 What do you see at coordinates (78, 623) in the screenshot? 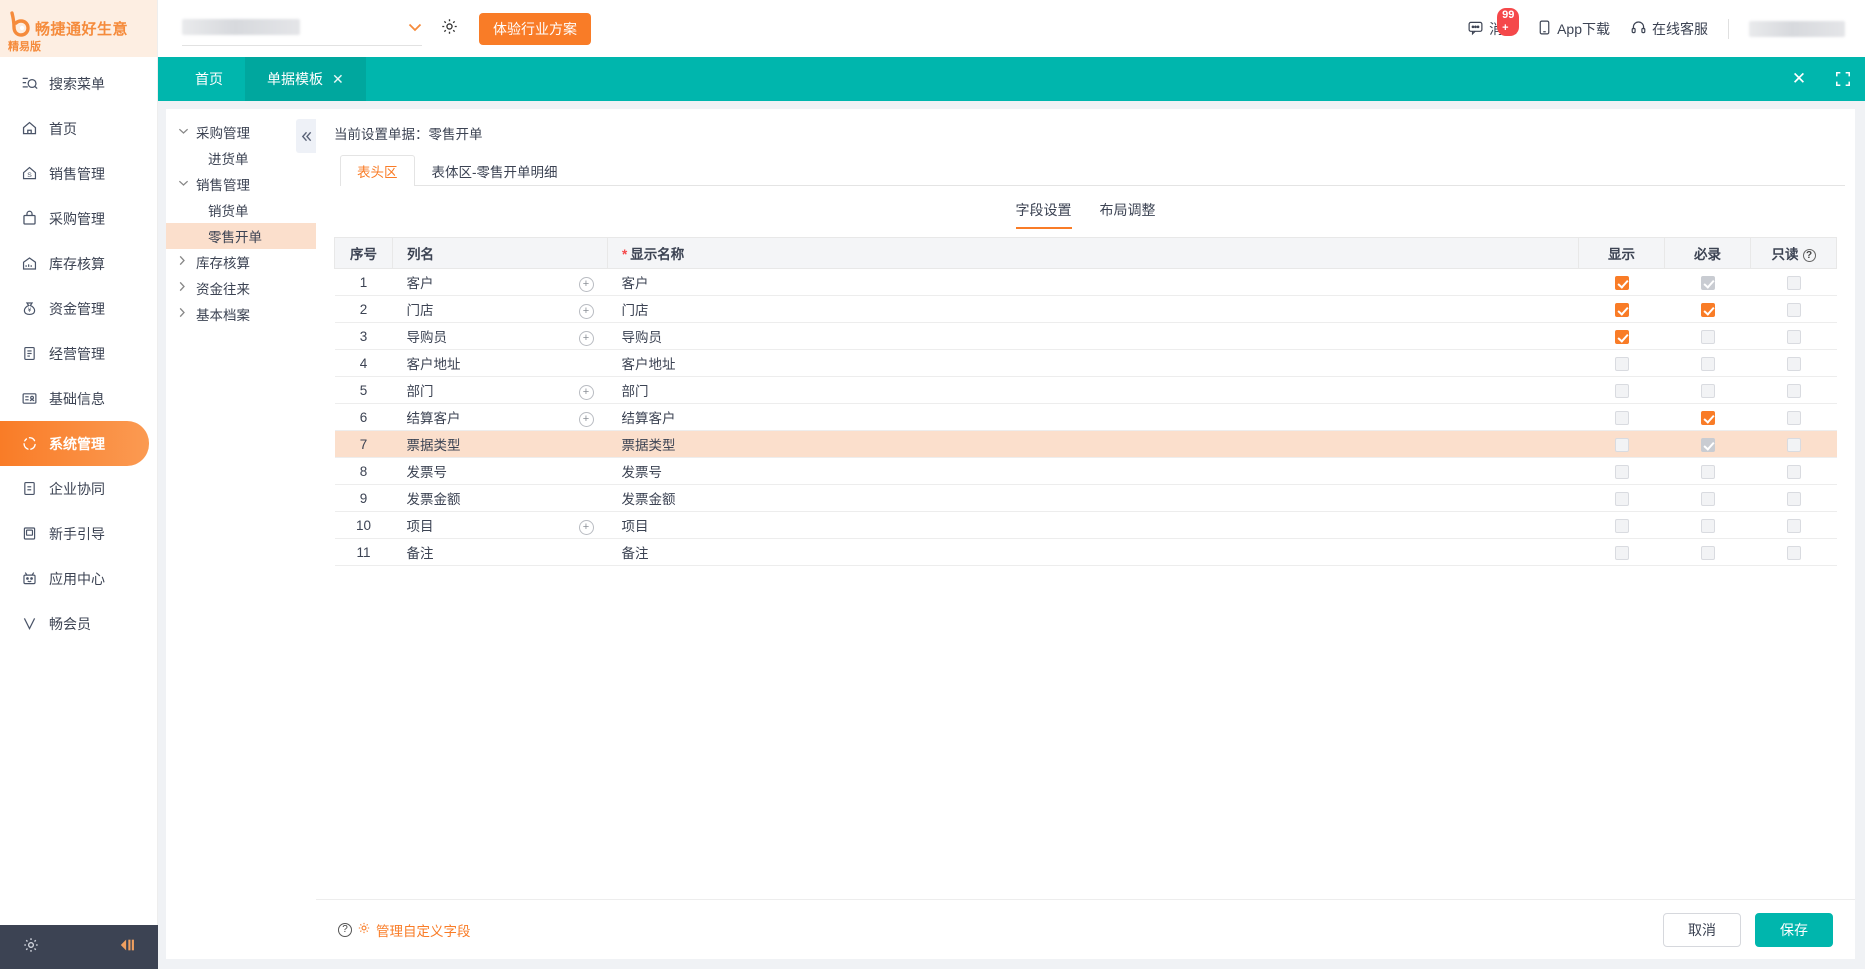
I see `sidebar-item-vip: 畅会员` at bounding box center [78, 623].